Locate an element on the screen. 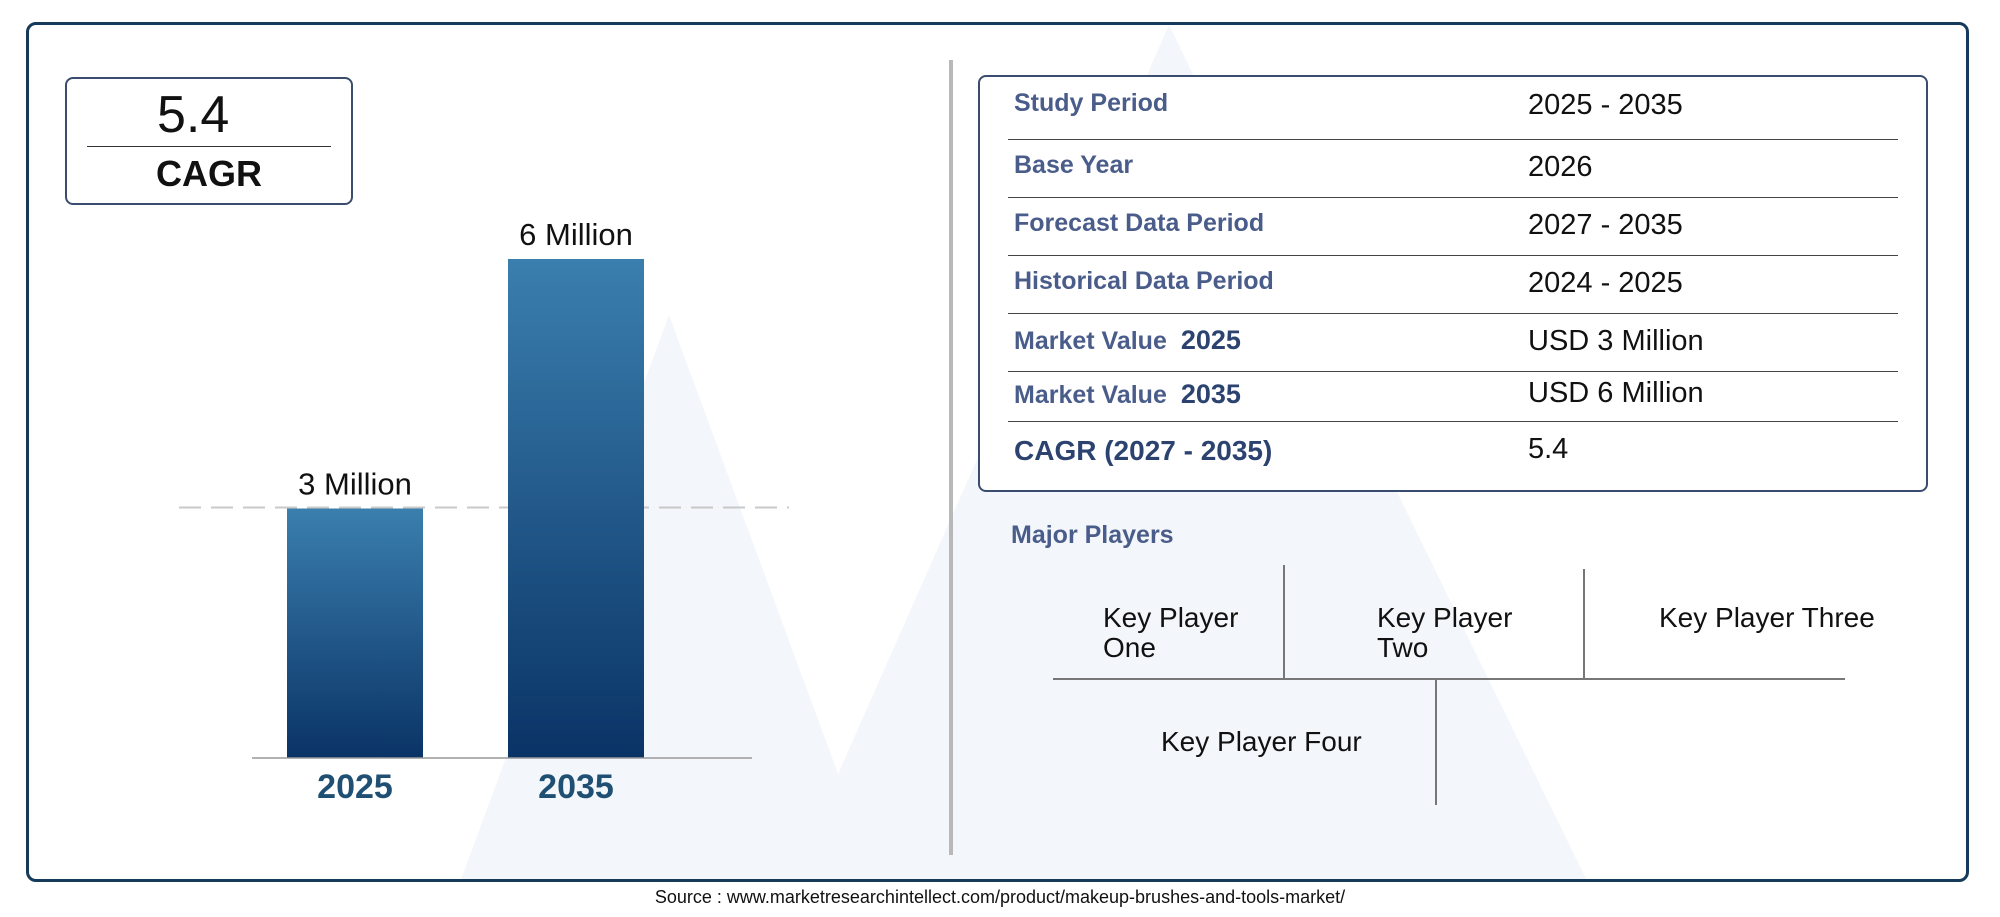  table-row: Forecast Data Period 2027 - 2035 is located at coordinates (1453, 226).